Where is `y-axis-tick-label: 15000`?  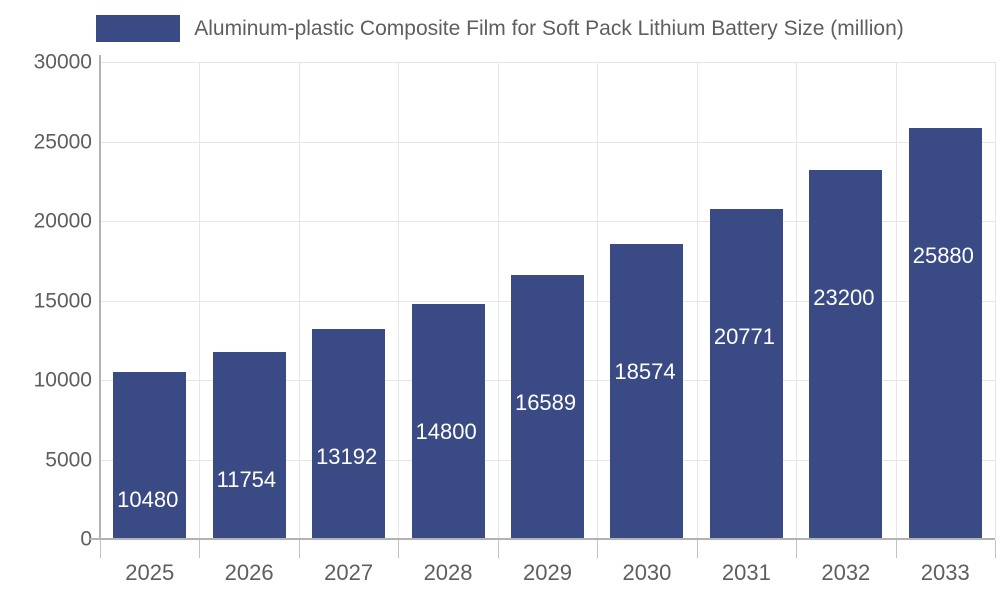 y-axis-tick-label: 15000 is located at coordinates (62, 300).